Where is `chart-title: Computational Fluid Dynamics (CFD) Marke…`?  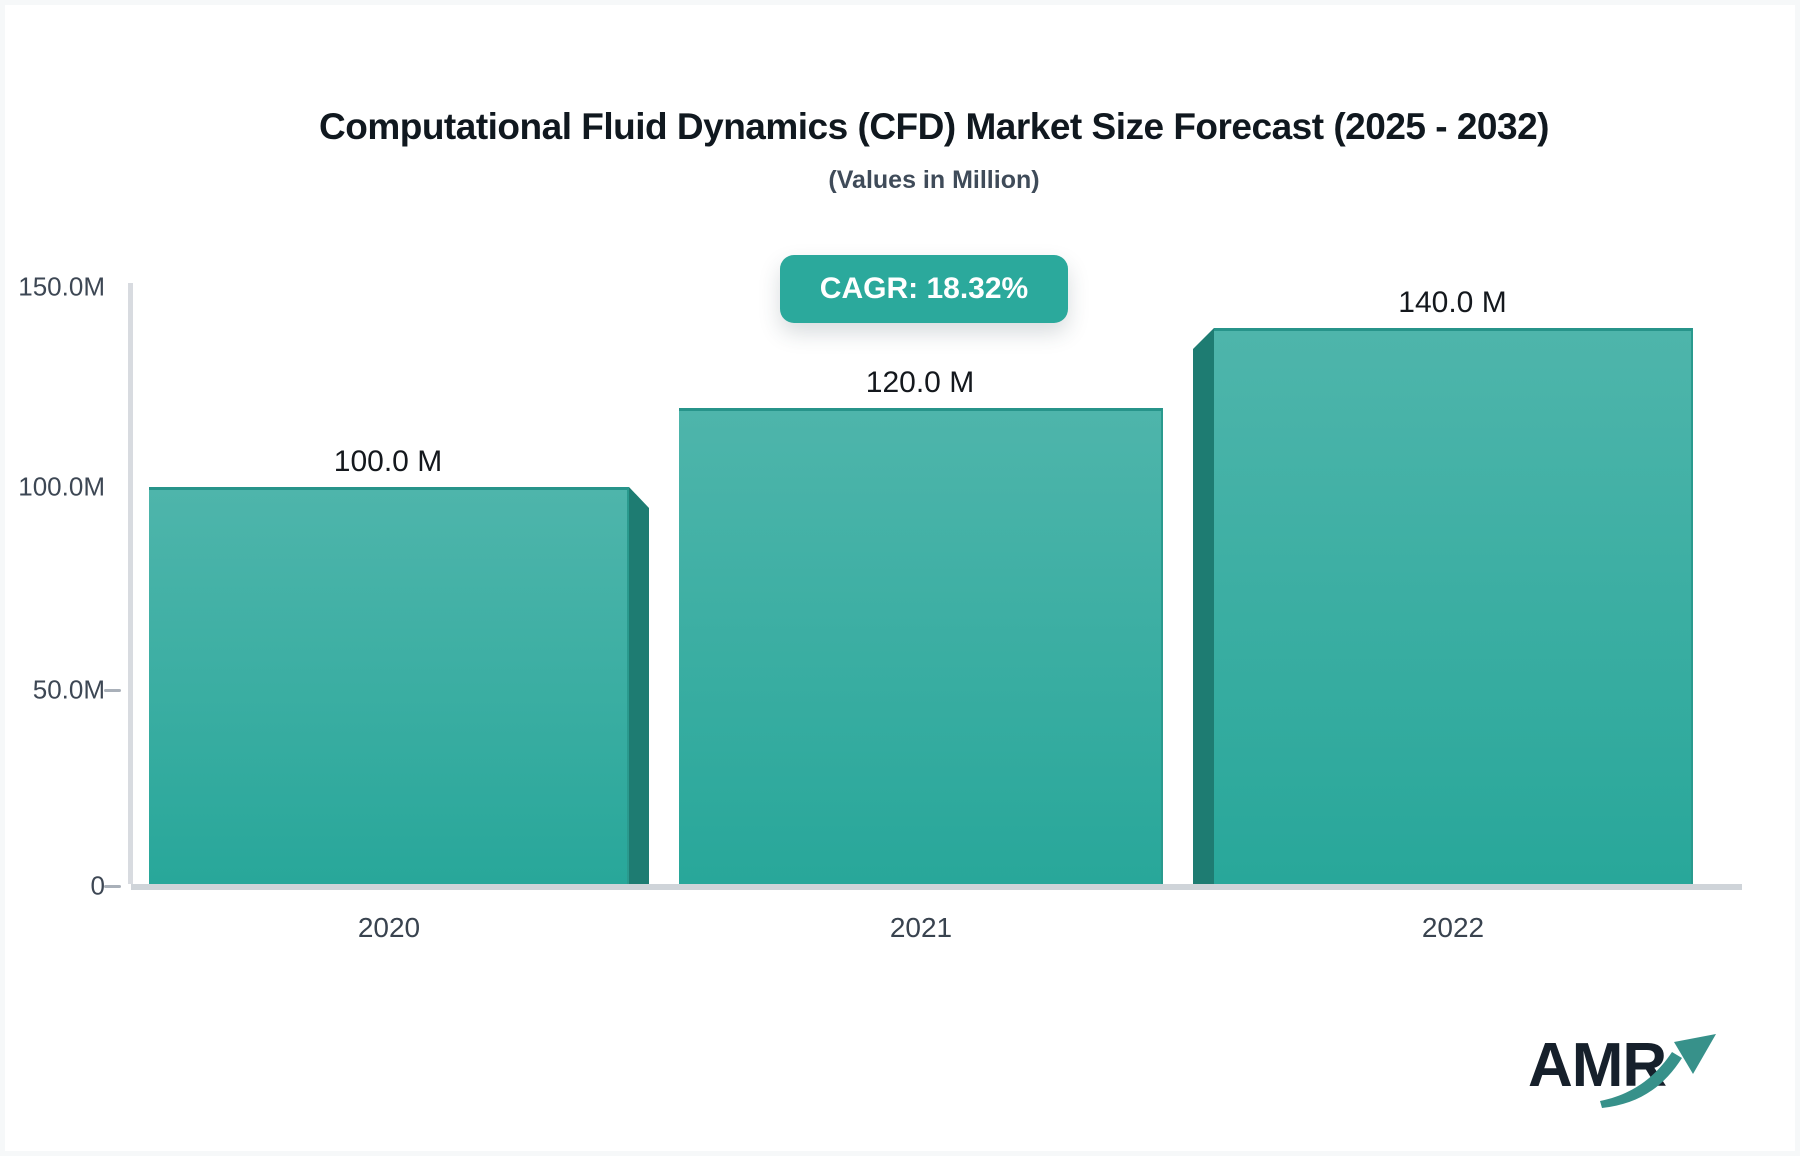
chart-title: Computational Fluid Dynamics (CFD) Marke… is located at coordinates (934, 126).